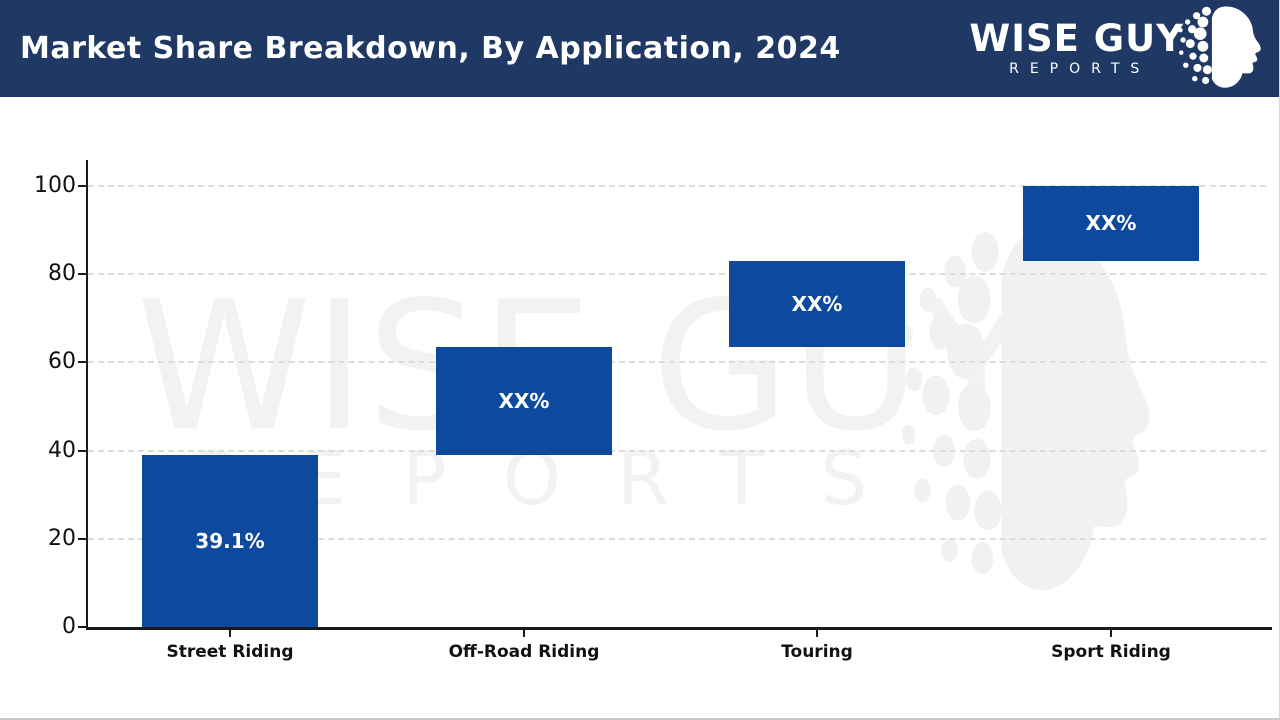  I want to click on bar-value-label-street-riding: 39.1%, so click(230, 540).